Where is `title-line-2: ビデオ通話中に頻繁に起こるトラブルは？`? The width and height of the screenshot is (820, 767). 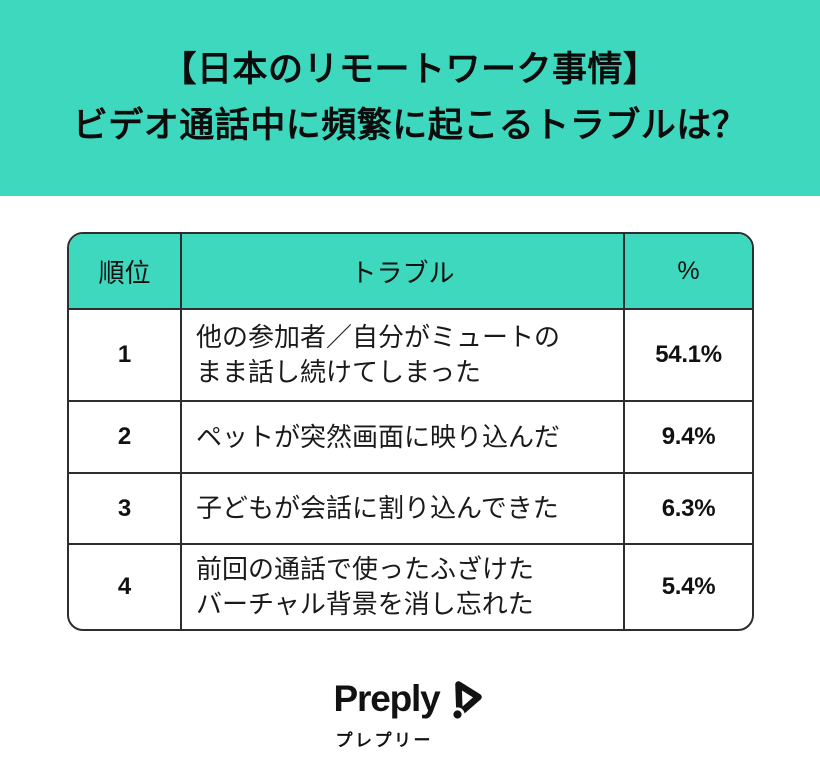
title-line-2: ビデオ通話中に頻繁に起こるトラブルは？ is located at coordinates (410, 125).